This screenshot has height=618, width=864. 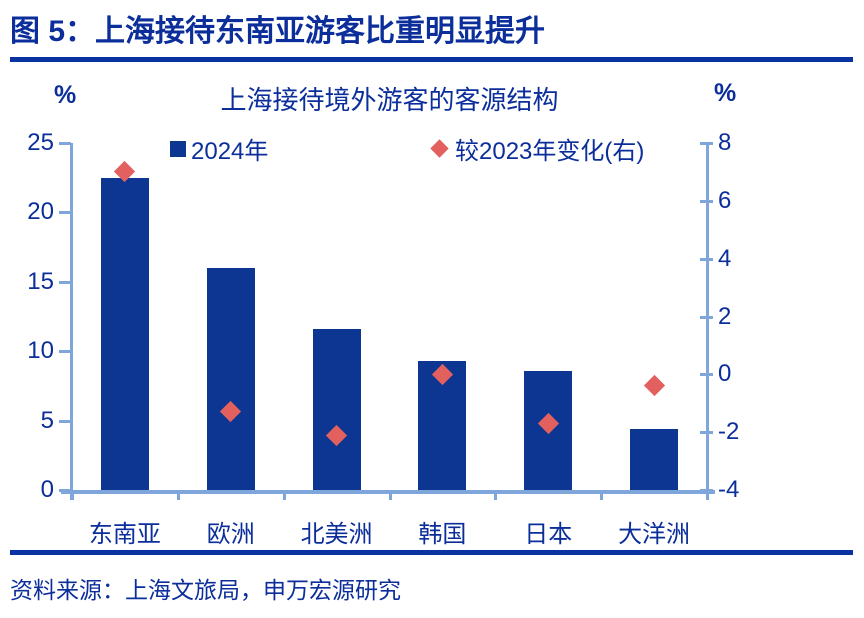 I want to click on source-note: 资料来源：上海文旅局，申万宏源研究, so click(x=205, y=590).